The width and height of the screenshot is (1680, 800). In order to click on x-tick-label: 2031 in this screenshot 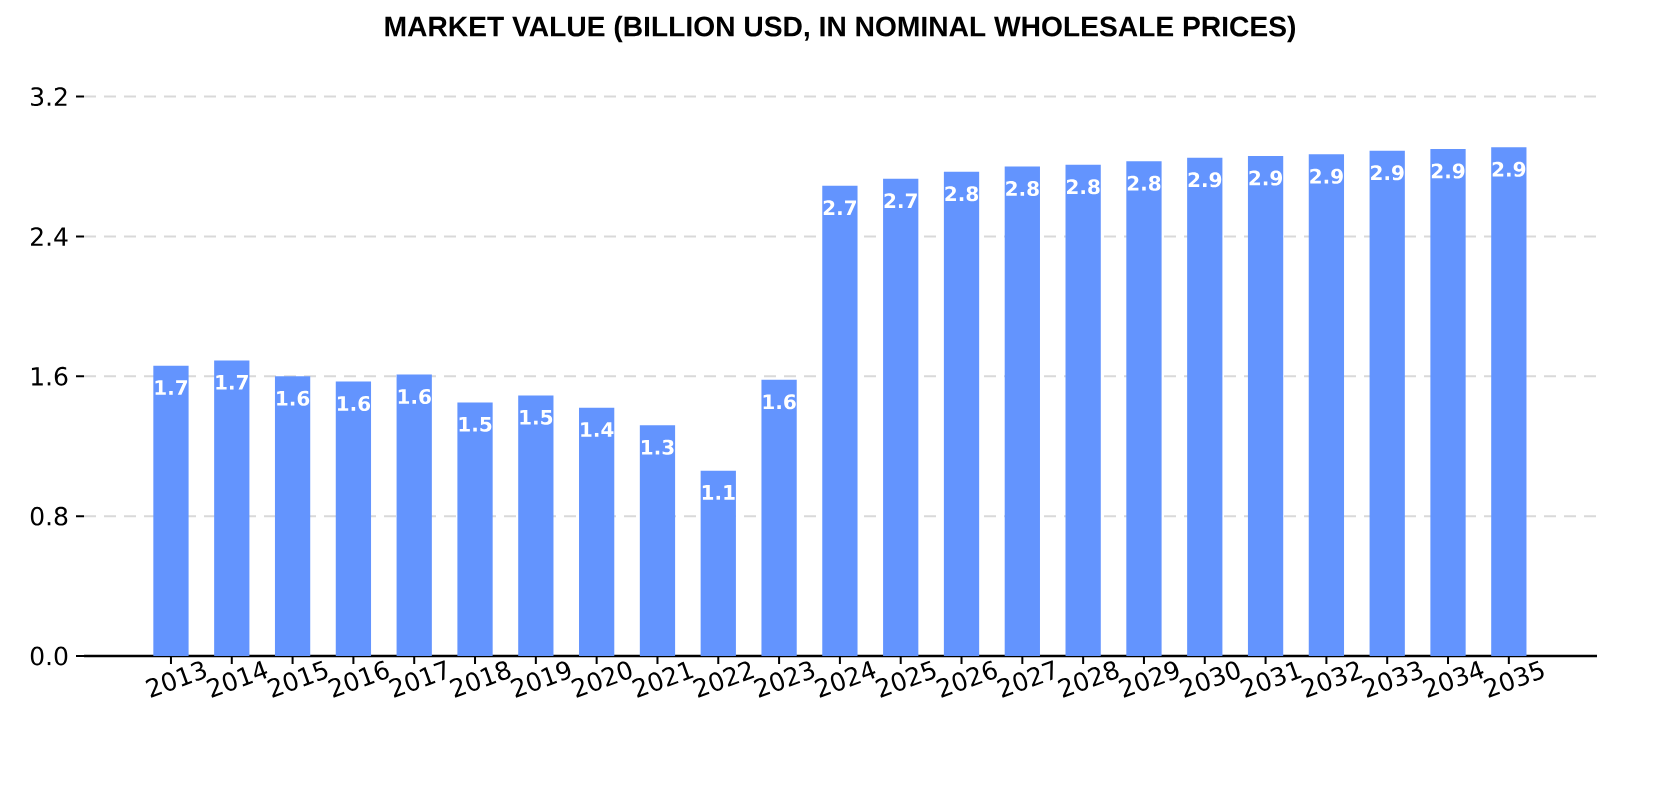, I will do `click(1271, 679)`.